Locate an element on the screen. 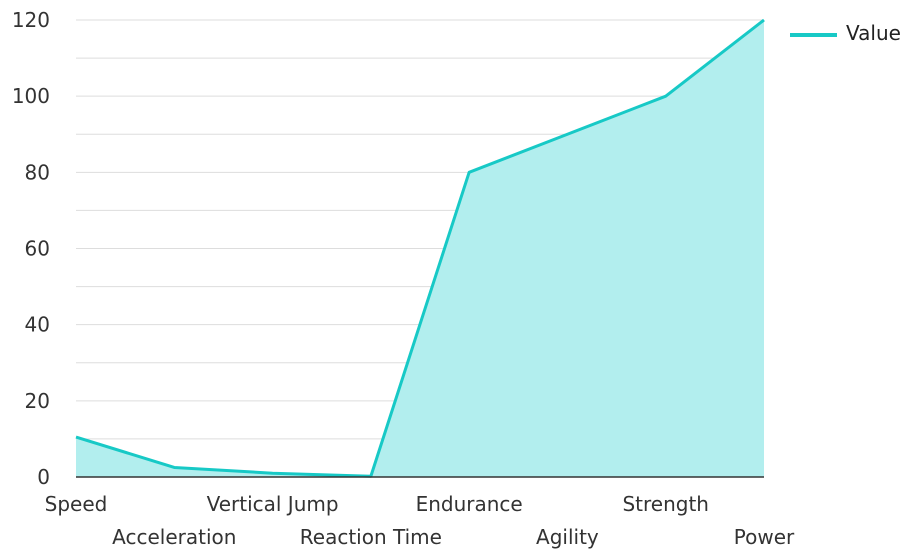 This screenshot has width=909, height=551. x-tick-label: Speed is located at coordinates (76, 504).